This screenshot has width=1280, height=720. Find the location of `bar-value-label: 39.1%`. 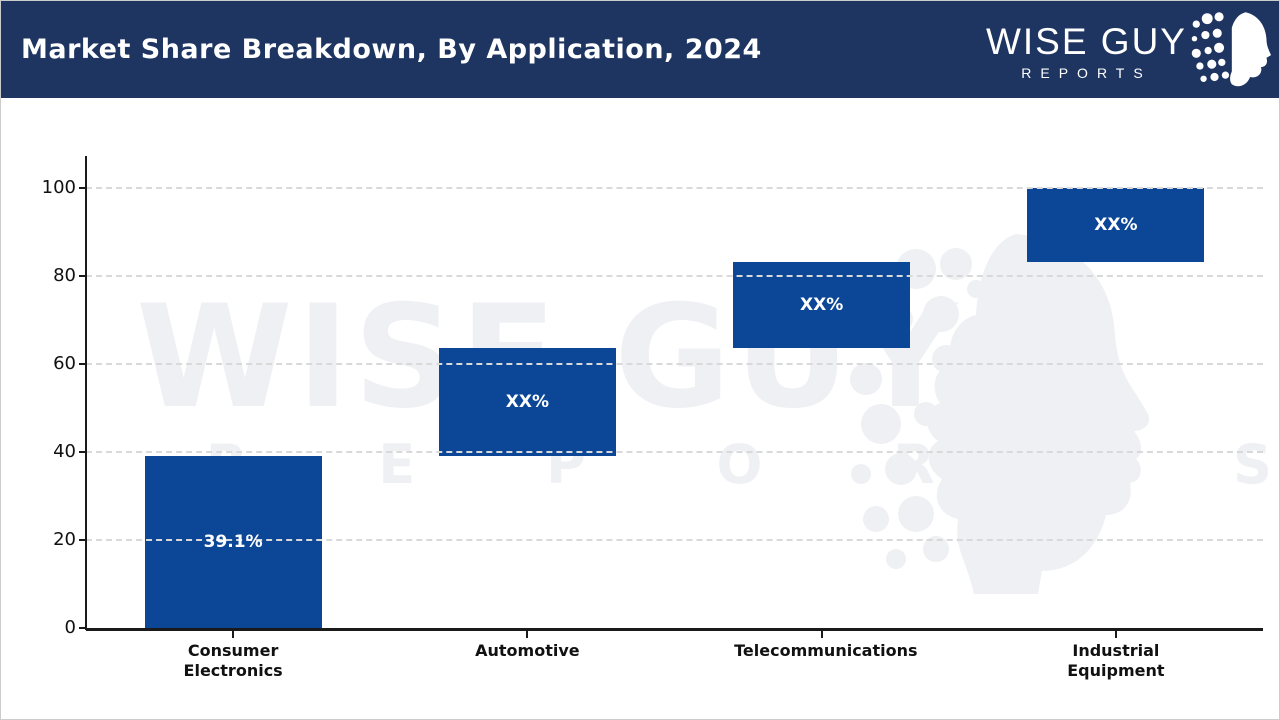

bar-value-label: 39.1% is located at coordinates (233, 541).